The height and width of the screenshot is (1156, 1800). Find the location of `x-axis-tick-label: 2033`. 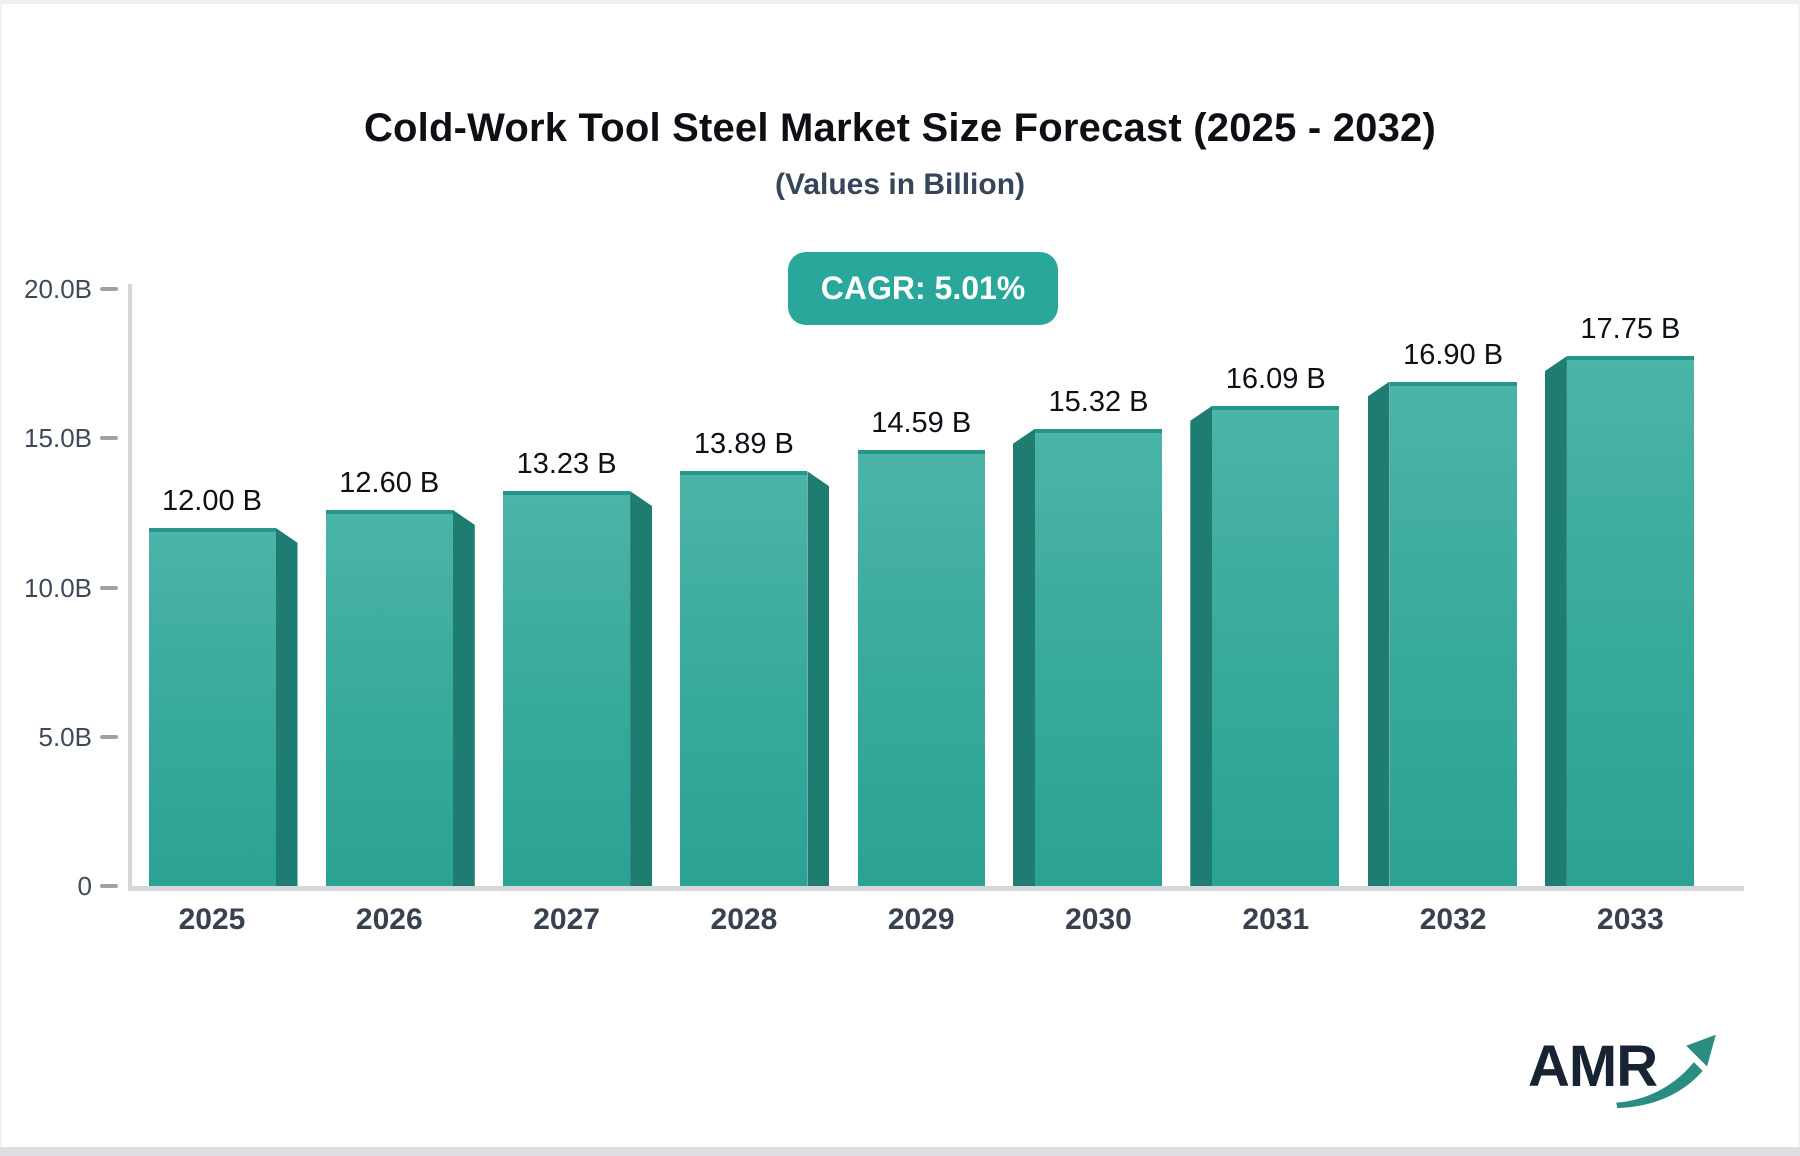

x-axis-tick-label: 2033 is located at coordinates (1630, 919).